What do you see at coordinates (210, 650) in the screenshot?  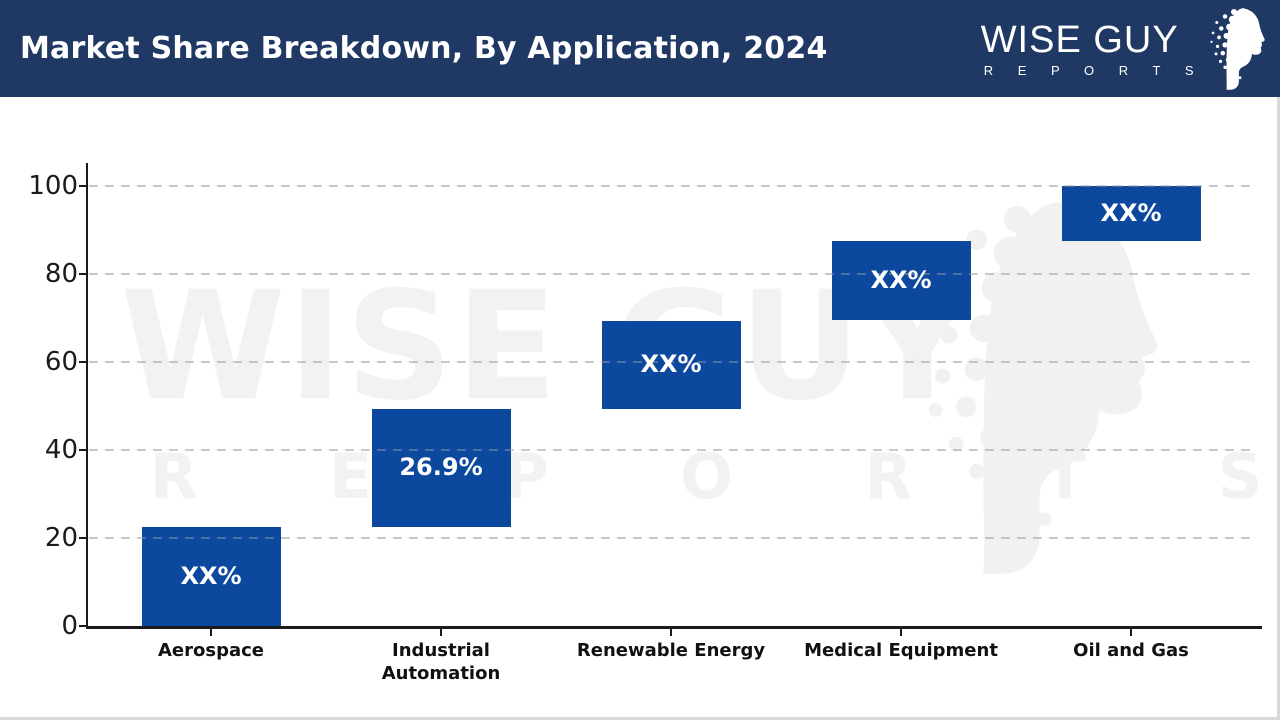 I see `x-tick-label: Aerospace` at bounding box center [210, 650].